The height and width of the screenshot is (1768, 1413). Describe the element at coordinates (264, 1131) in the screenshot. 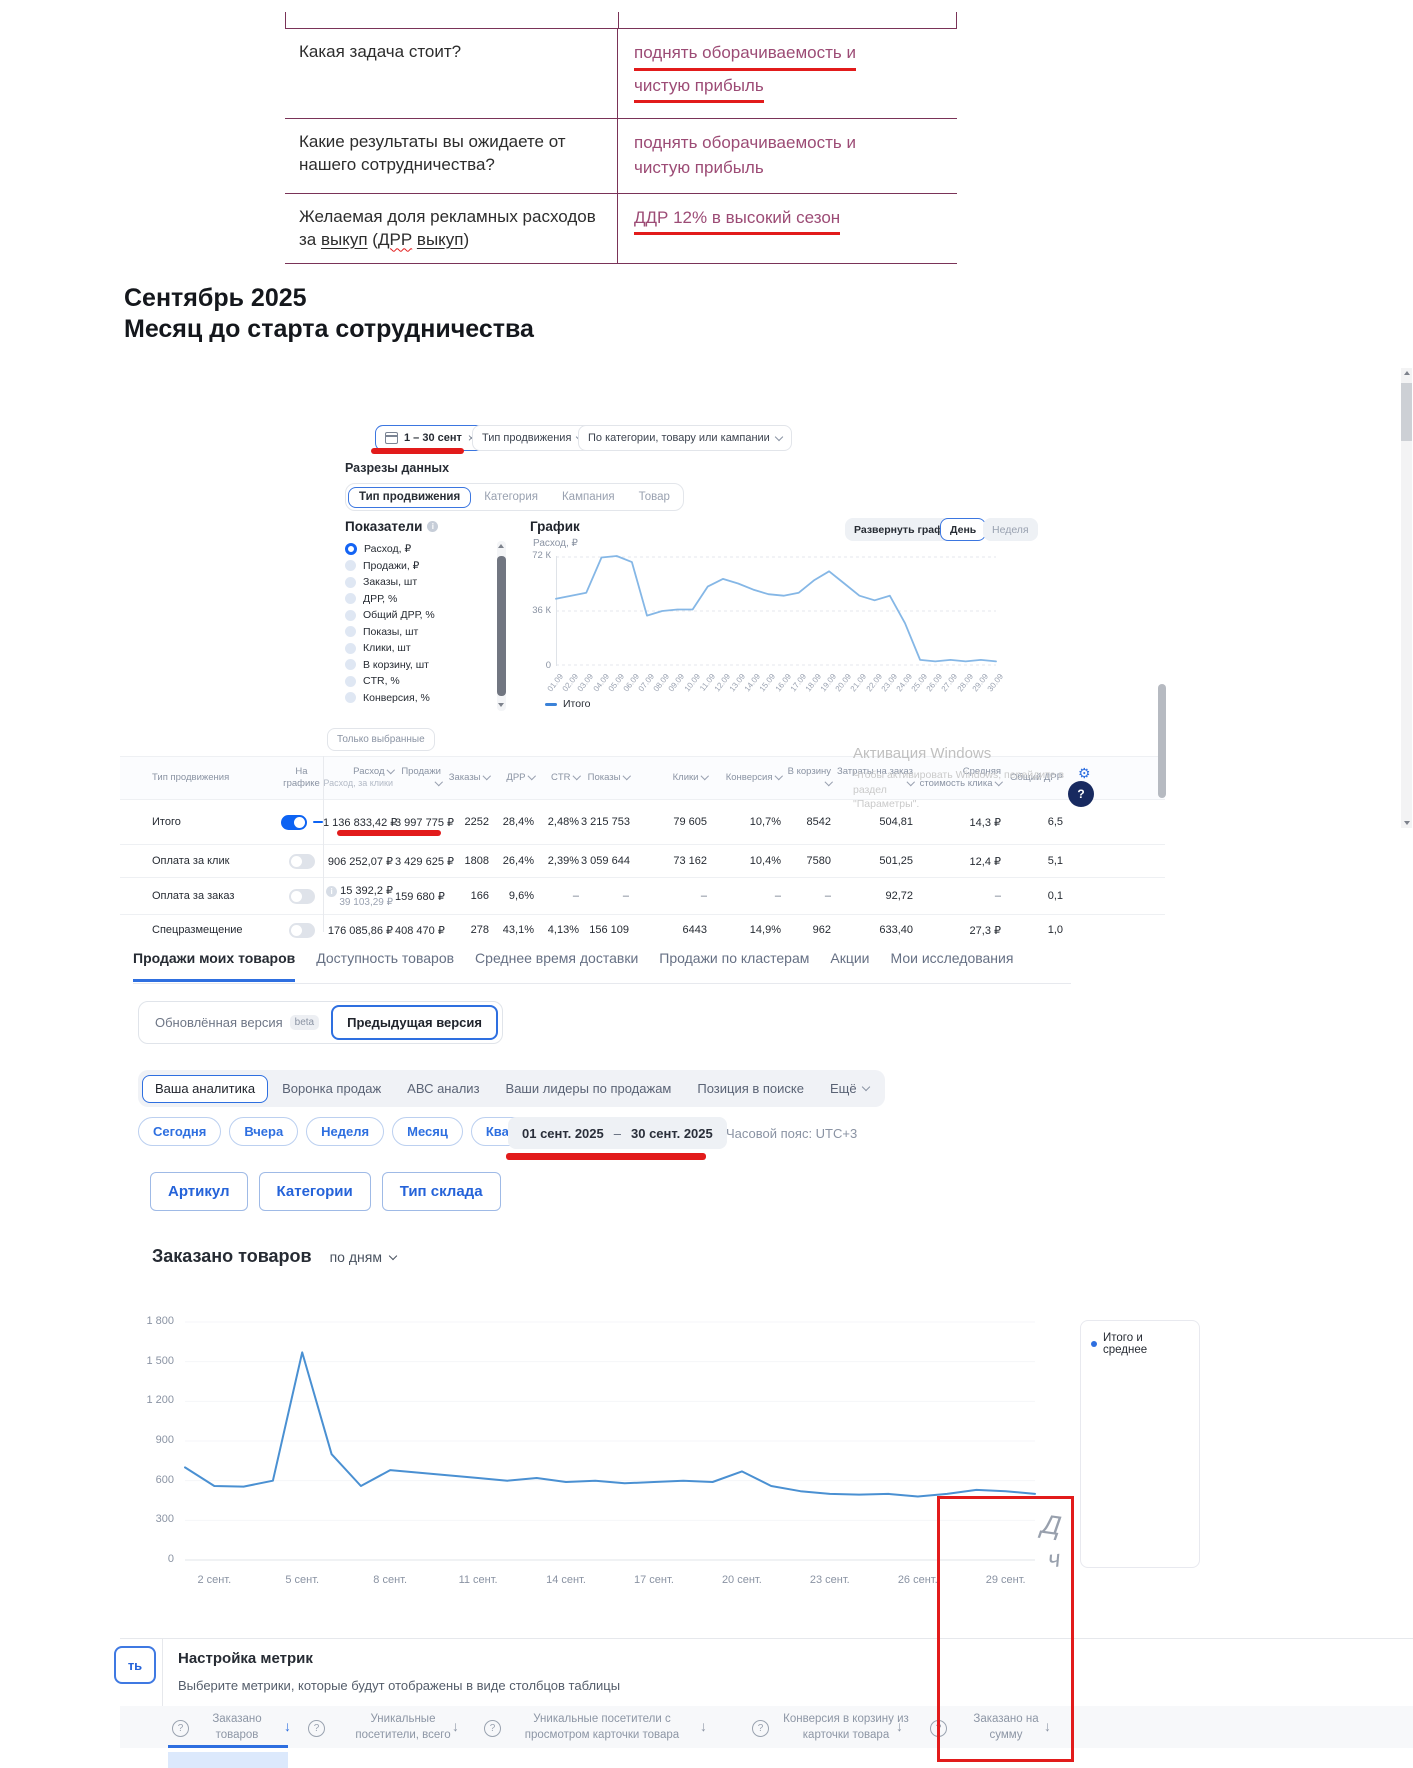

I see `period-chip: Вчера` at that location.